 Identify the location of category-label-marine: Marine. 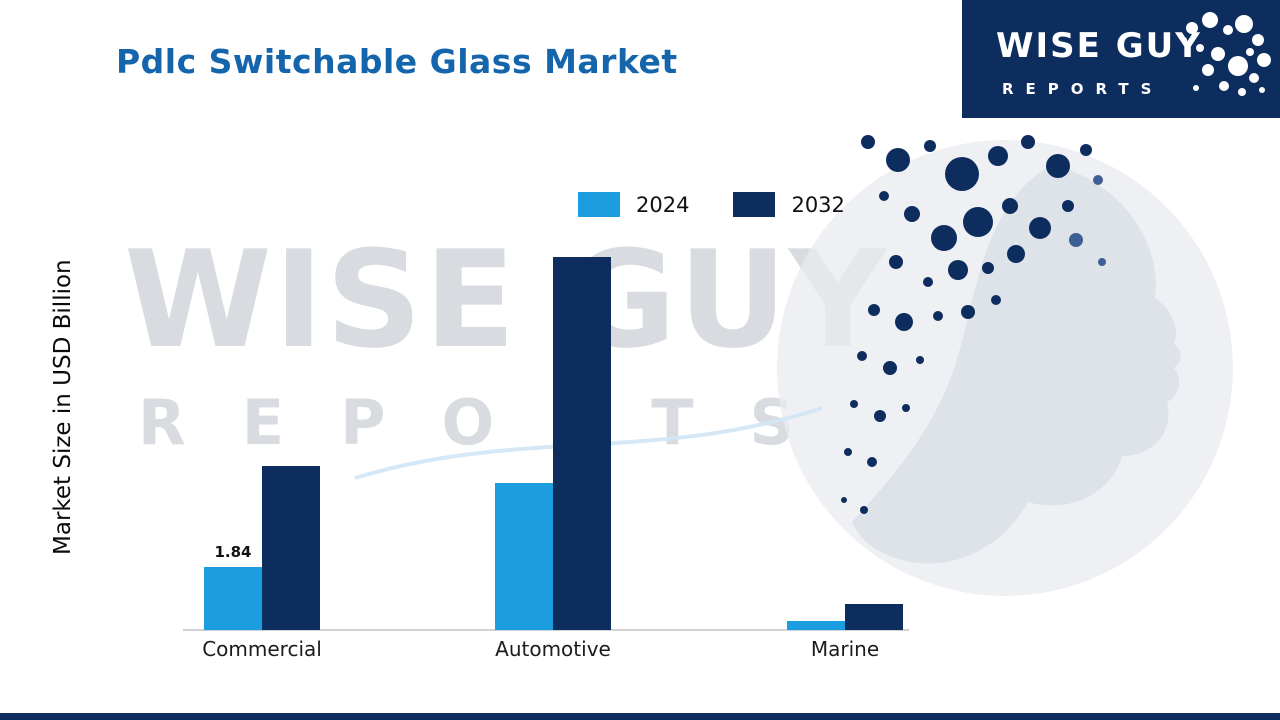
(845, 649).